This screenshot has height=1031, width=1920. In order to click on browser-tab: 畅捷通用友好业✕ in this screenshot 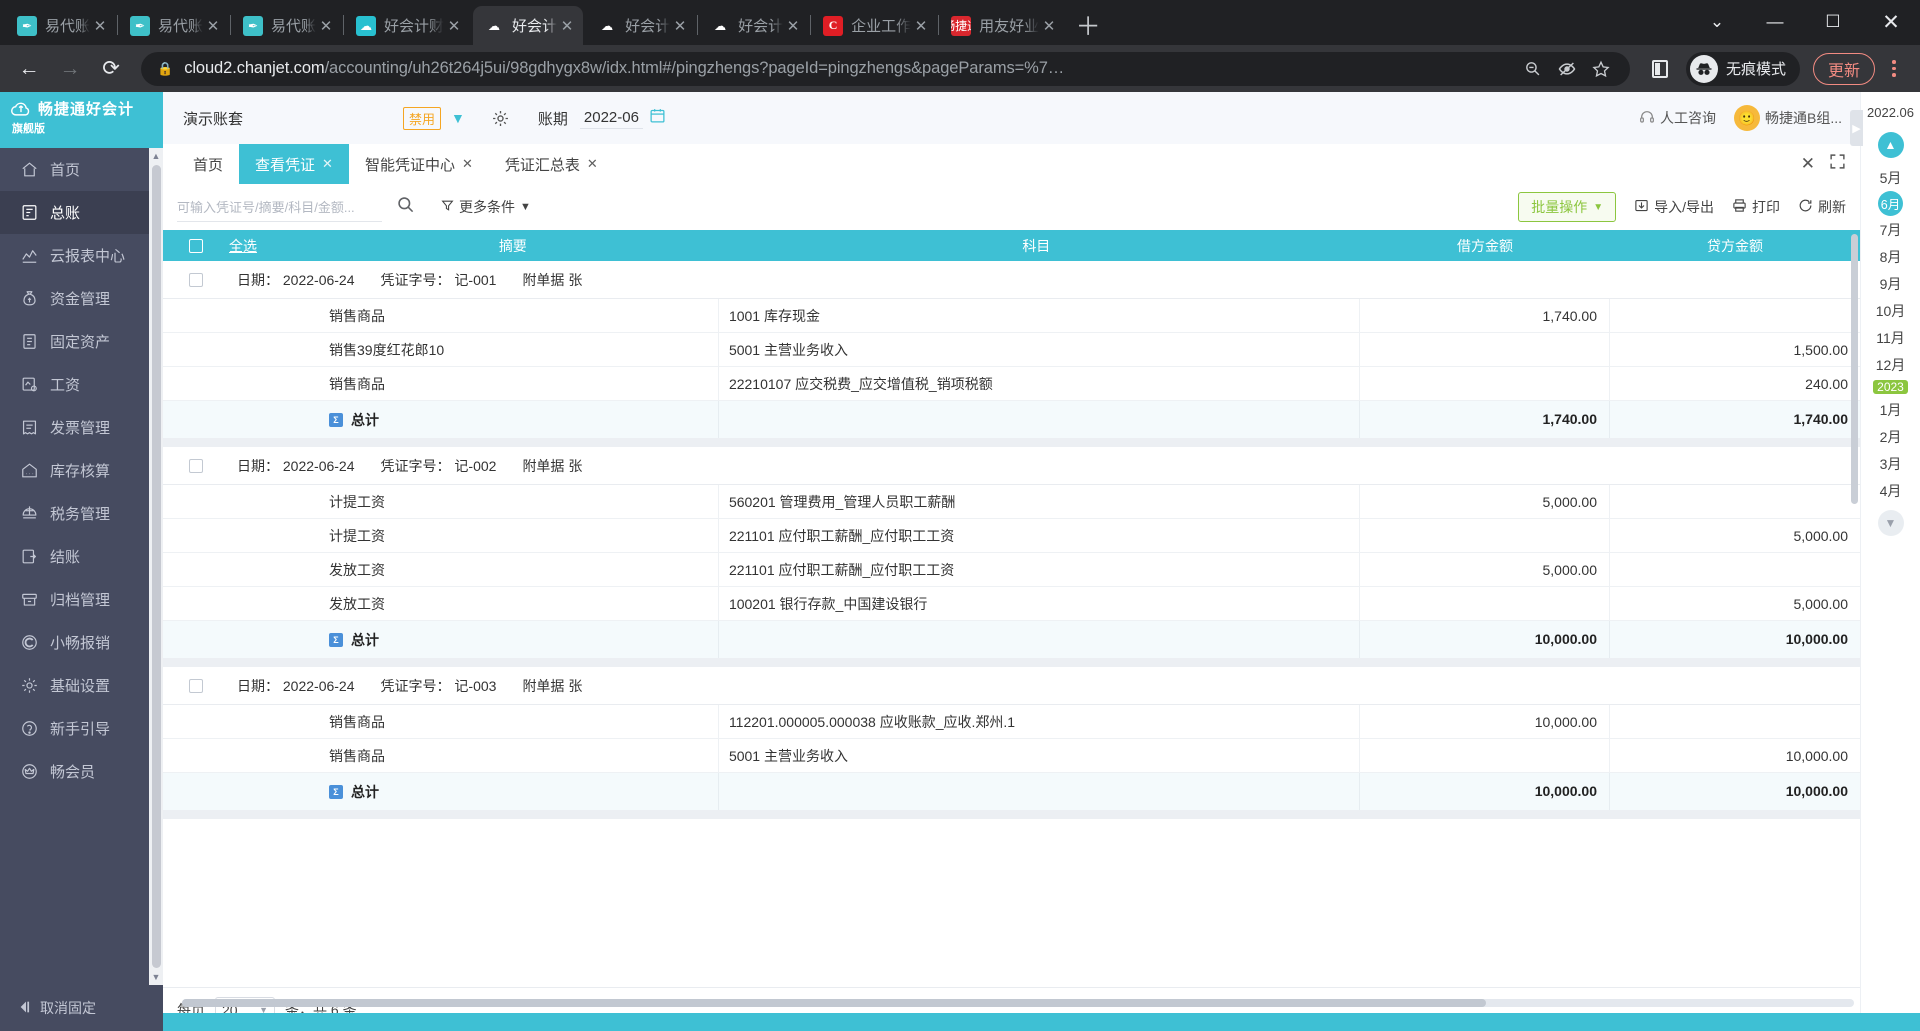, I will do `click(1002, 25)`.